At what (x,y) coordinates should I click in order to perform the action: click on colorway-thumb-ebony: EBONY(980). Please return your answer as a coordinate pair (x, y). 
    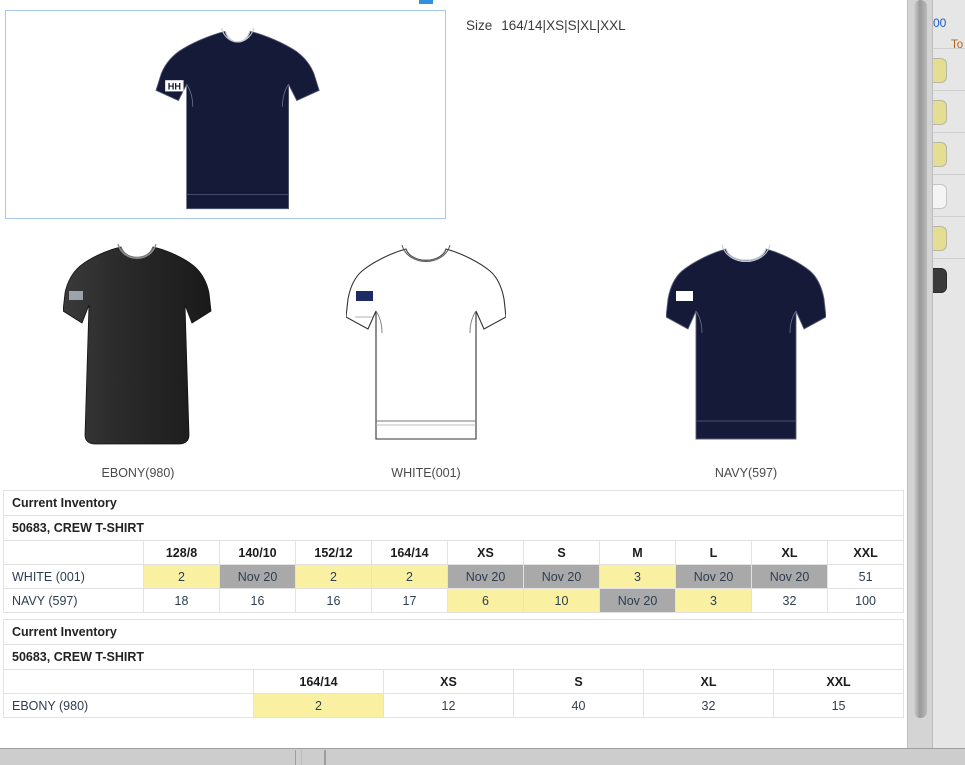
    Looking at the image, I should click on (138, 357).